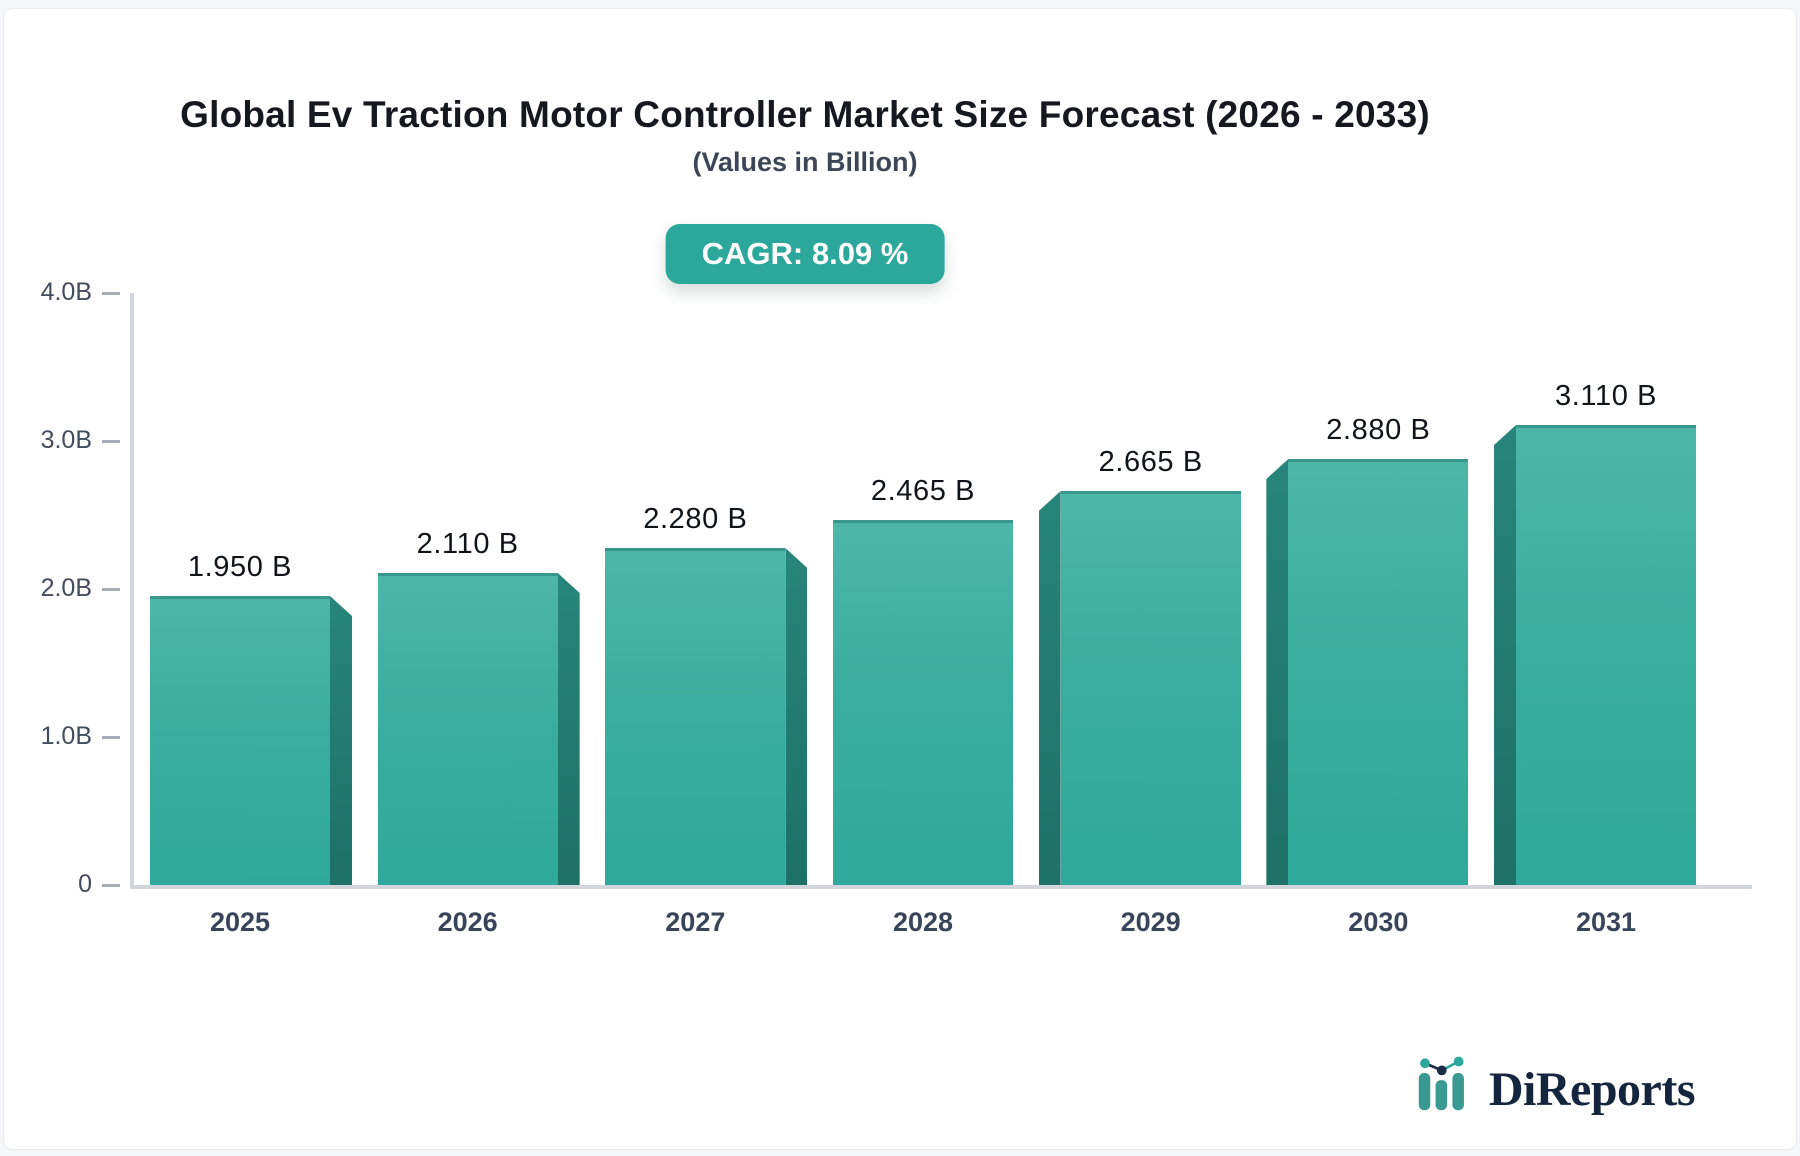 The height and width of the screenshot is (1156, 1800). I want to click on bar-2025: 1.950 B 2025, so click(251, 744).